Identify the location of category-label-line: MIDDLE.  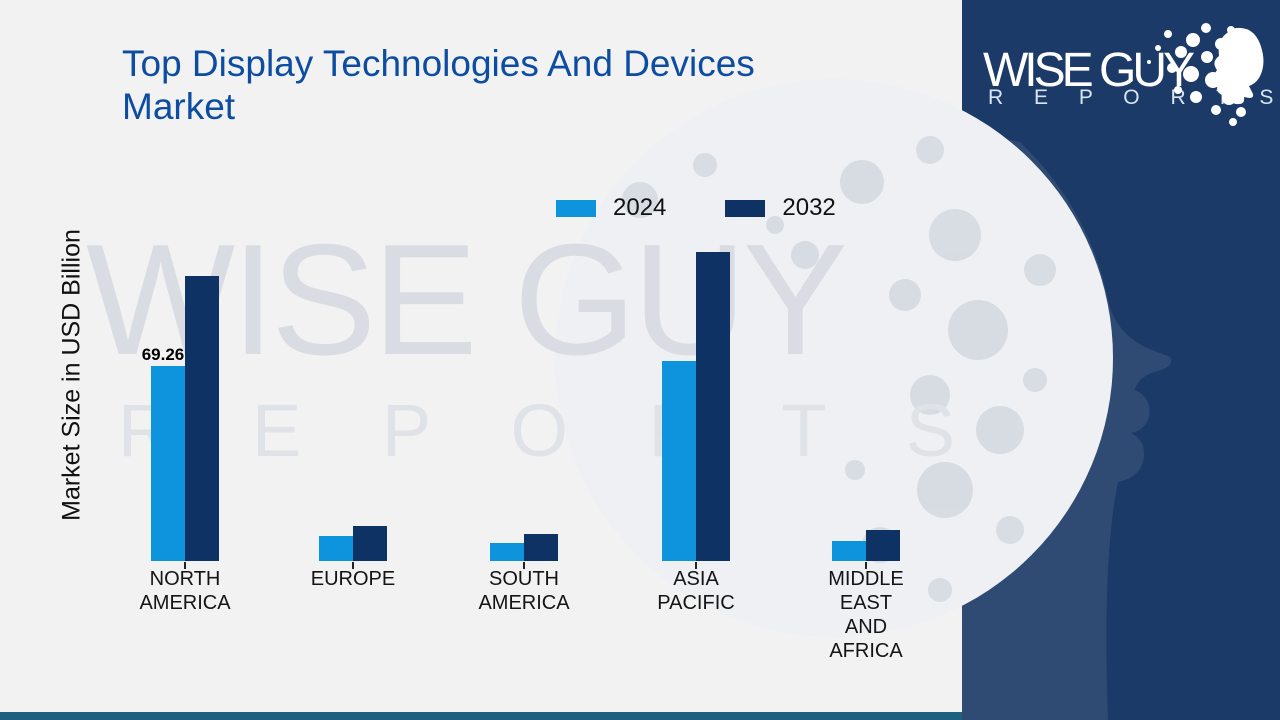
(866, 579).